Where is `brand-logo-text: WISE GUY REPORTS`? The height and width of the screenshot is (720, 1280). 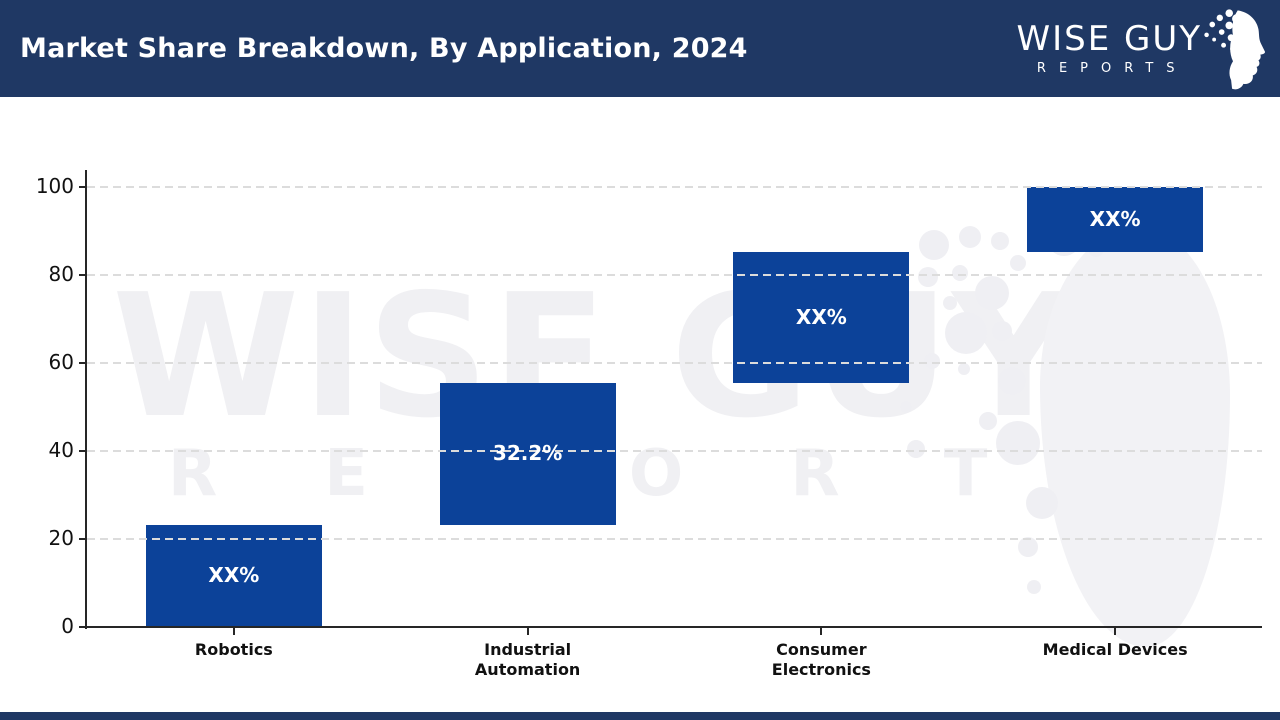
brand-logo-text: WISE GUY REPORTS is located at coordinates (1109, 48).